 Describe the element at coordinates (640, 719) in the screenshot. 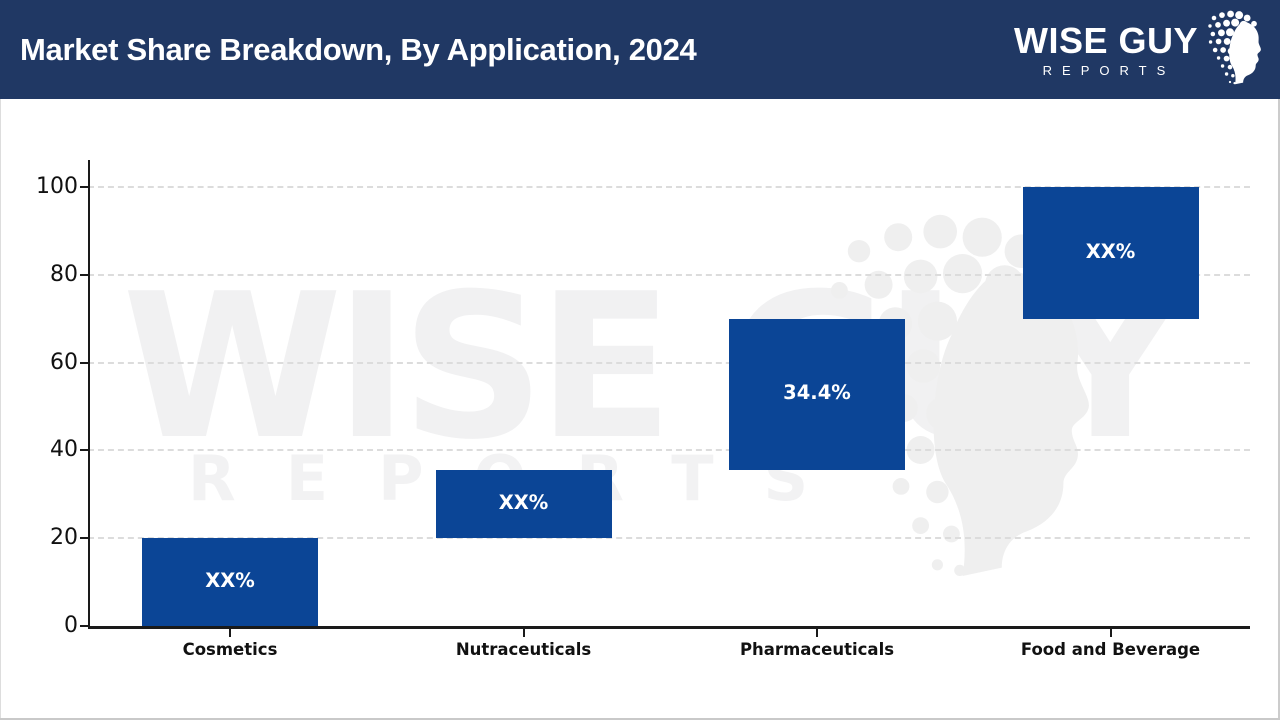

I see `page-bottom-border` at that location.